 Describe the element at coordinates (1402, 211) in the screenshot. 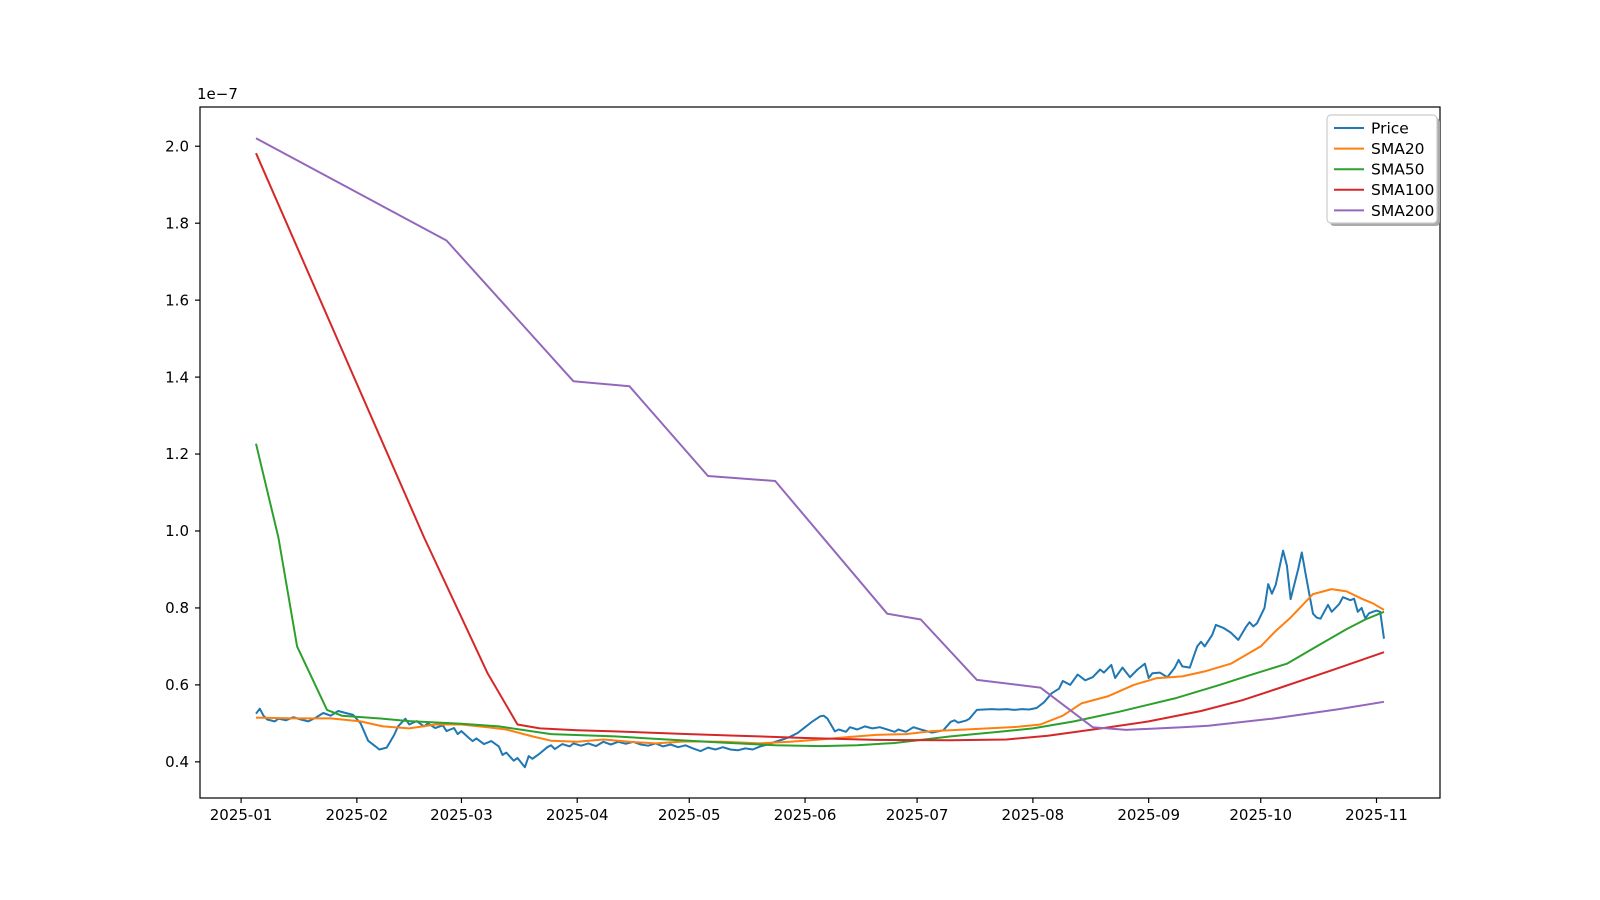

I see `legend-label-sma200: SMA200` at that location.